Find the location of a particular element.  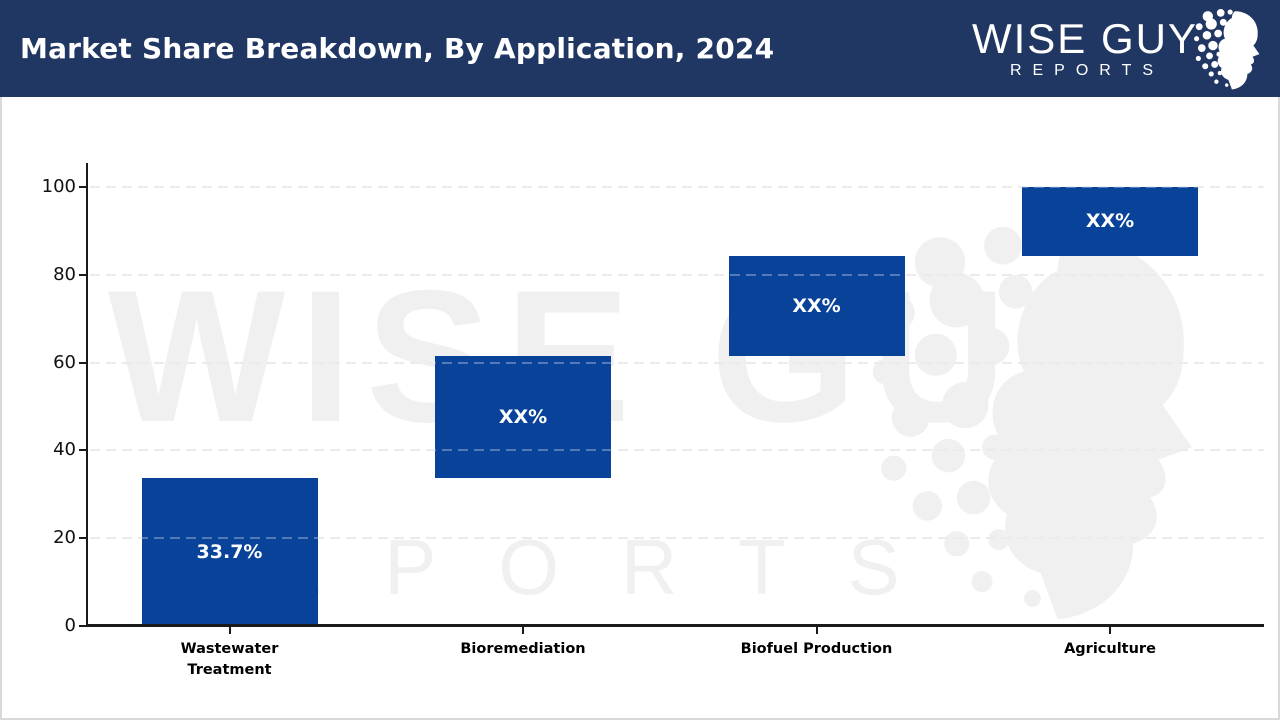

x-tick-label: Agriculture is located at coordinates (1110, 649).